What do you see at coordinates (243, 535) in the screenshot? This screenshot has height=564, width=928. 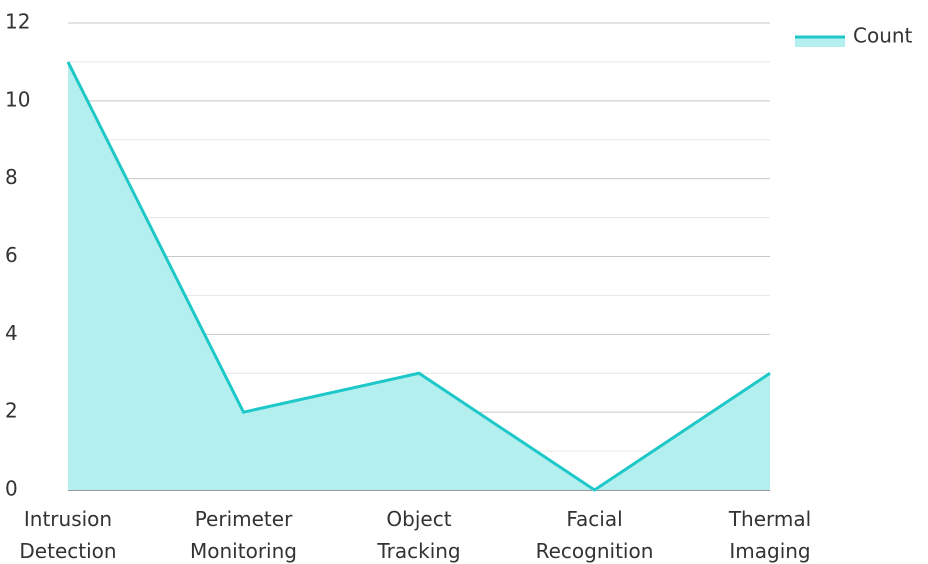 I see `x-tick-label: Perimeter Monitoring` at bounding box center [243, 535].